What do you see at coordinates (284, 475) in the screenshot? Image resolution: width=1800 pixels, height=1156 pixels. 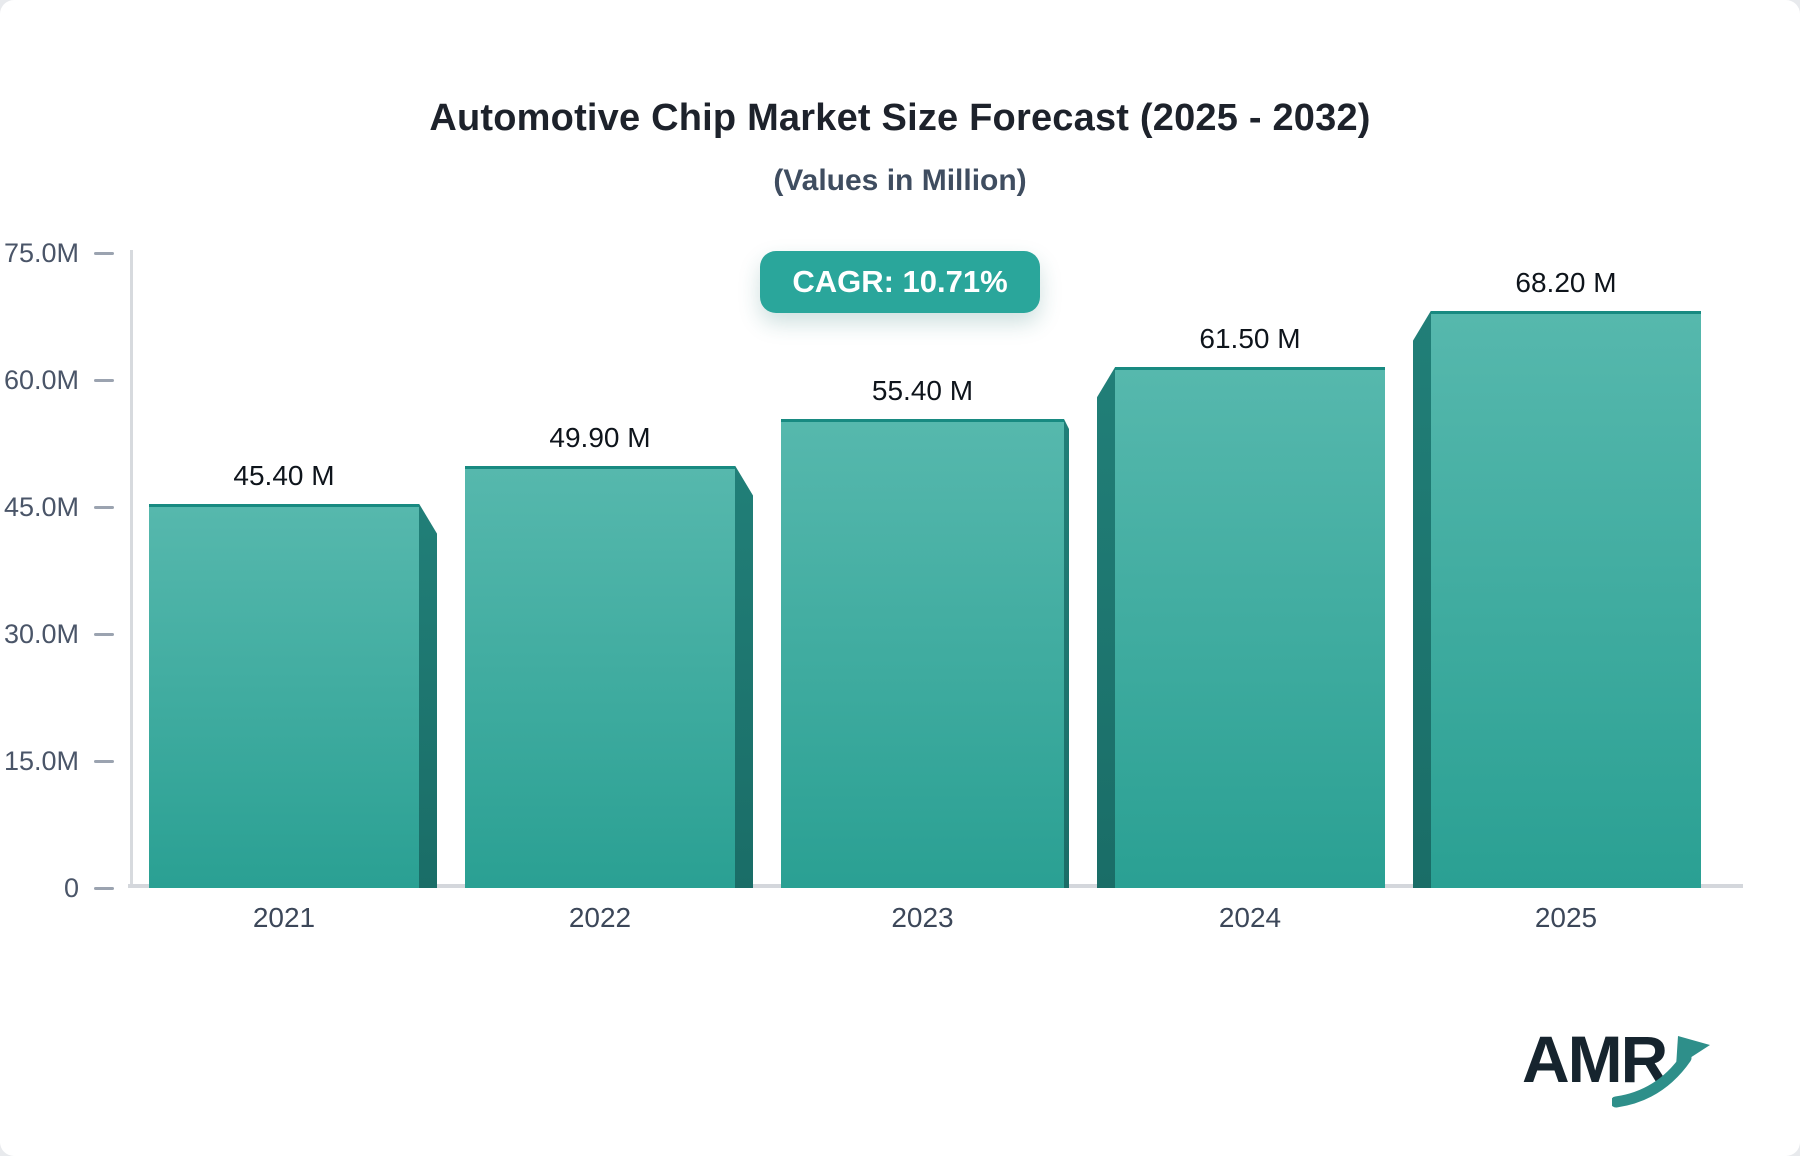 I see `bar-value-label: 45.40 M` at bounding box center [284, 475].